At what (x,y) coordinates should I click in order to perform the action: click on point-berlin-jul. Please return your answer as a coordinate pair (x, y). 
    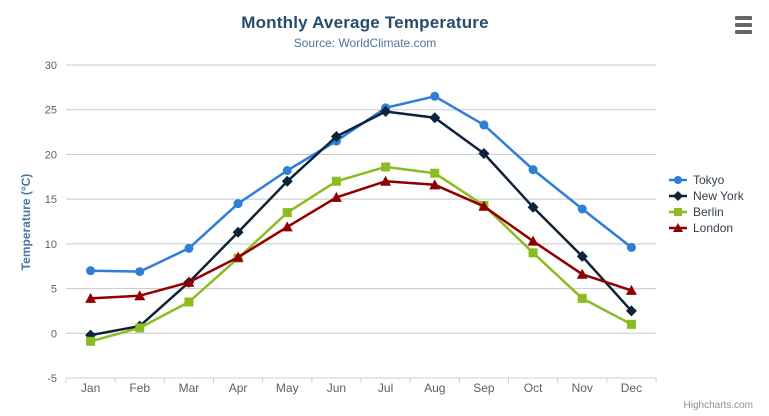
    Looking at the image, I should click on (386, 167).